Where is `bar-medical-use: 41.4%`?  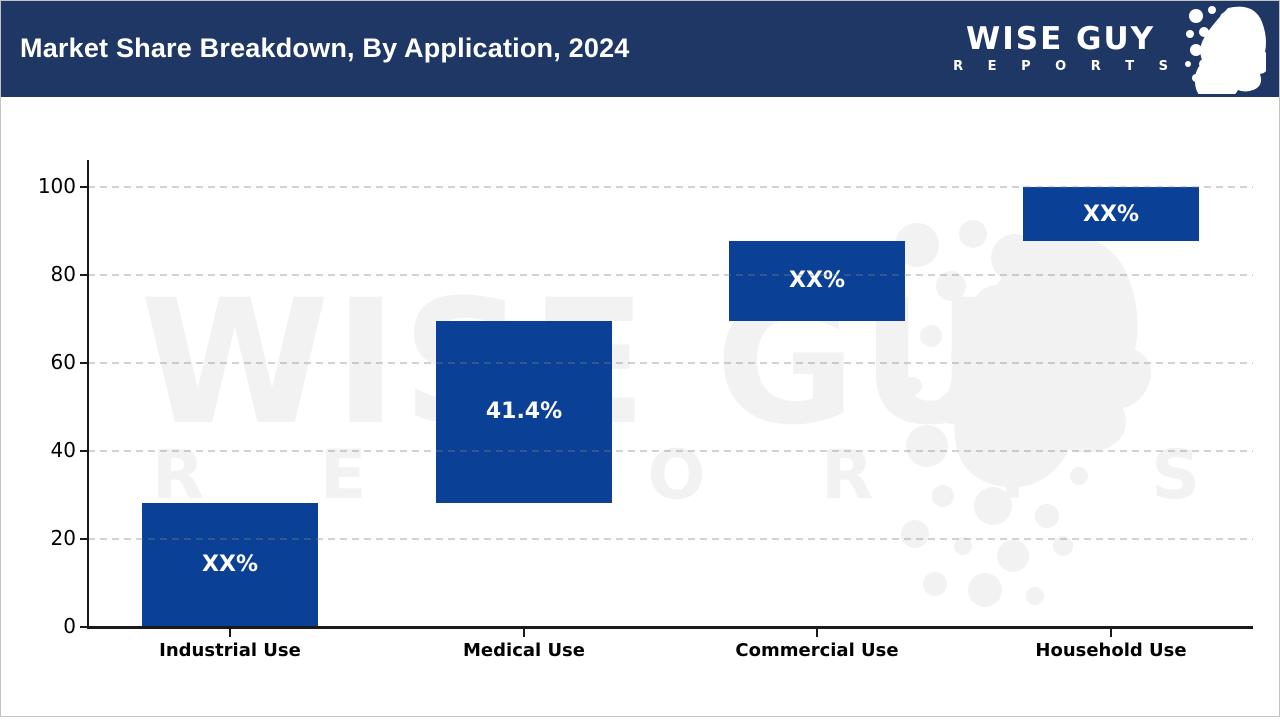 bar-medical-use: 41.4% is located at coordinates (524, 411).